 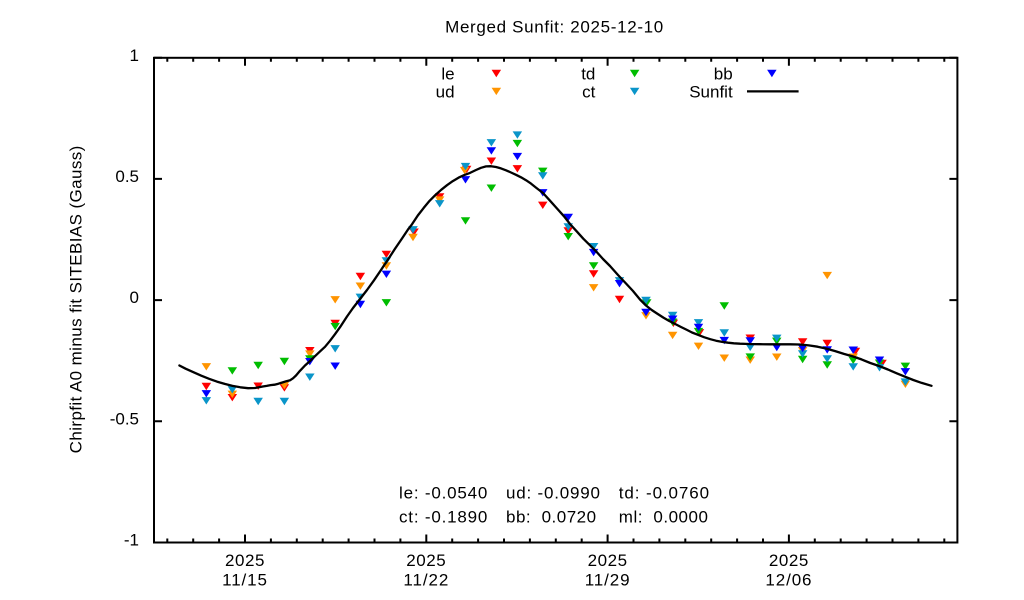 I want to click on svg-text: 11/15, so click(x=245, y=580).